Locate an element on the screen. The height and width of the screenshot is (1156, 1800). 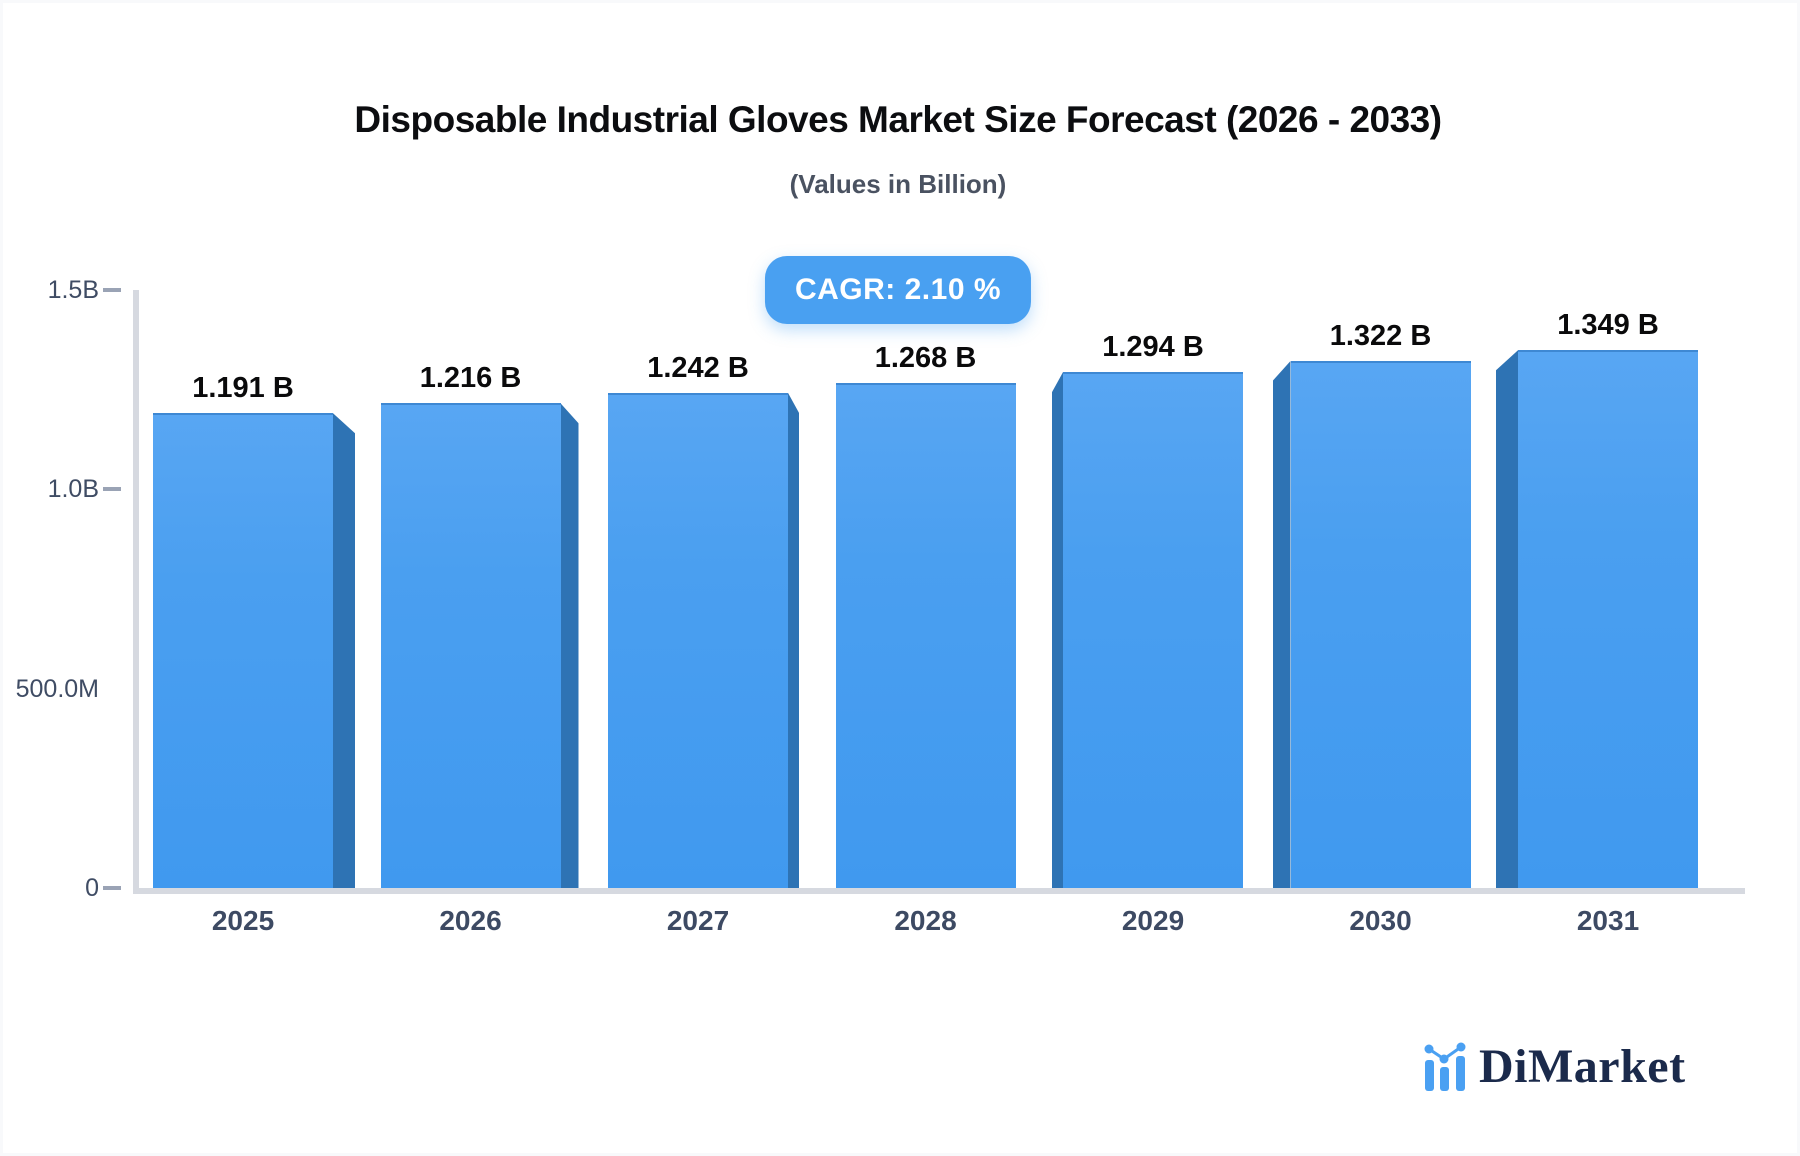
bar-2027: 1.242 B is located at coordinates (703, 620).